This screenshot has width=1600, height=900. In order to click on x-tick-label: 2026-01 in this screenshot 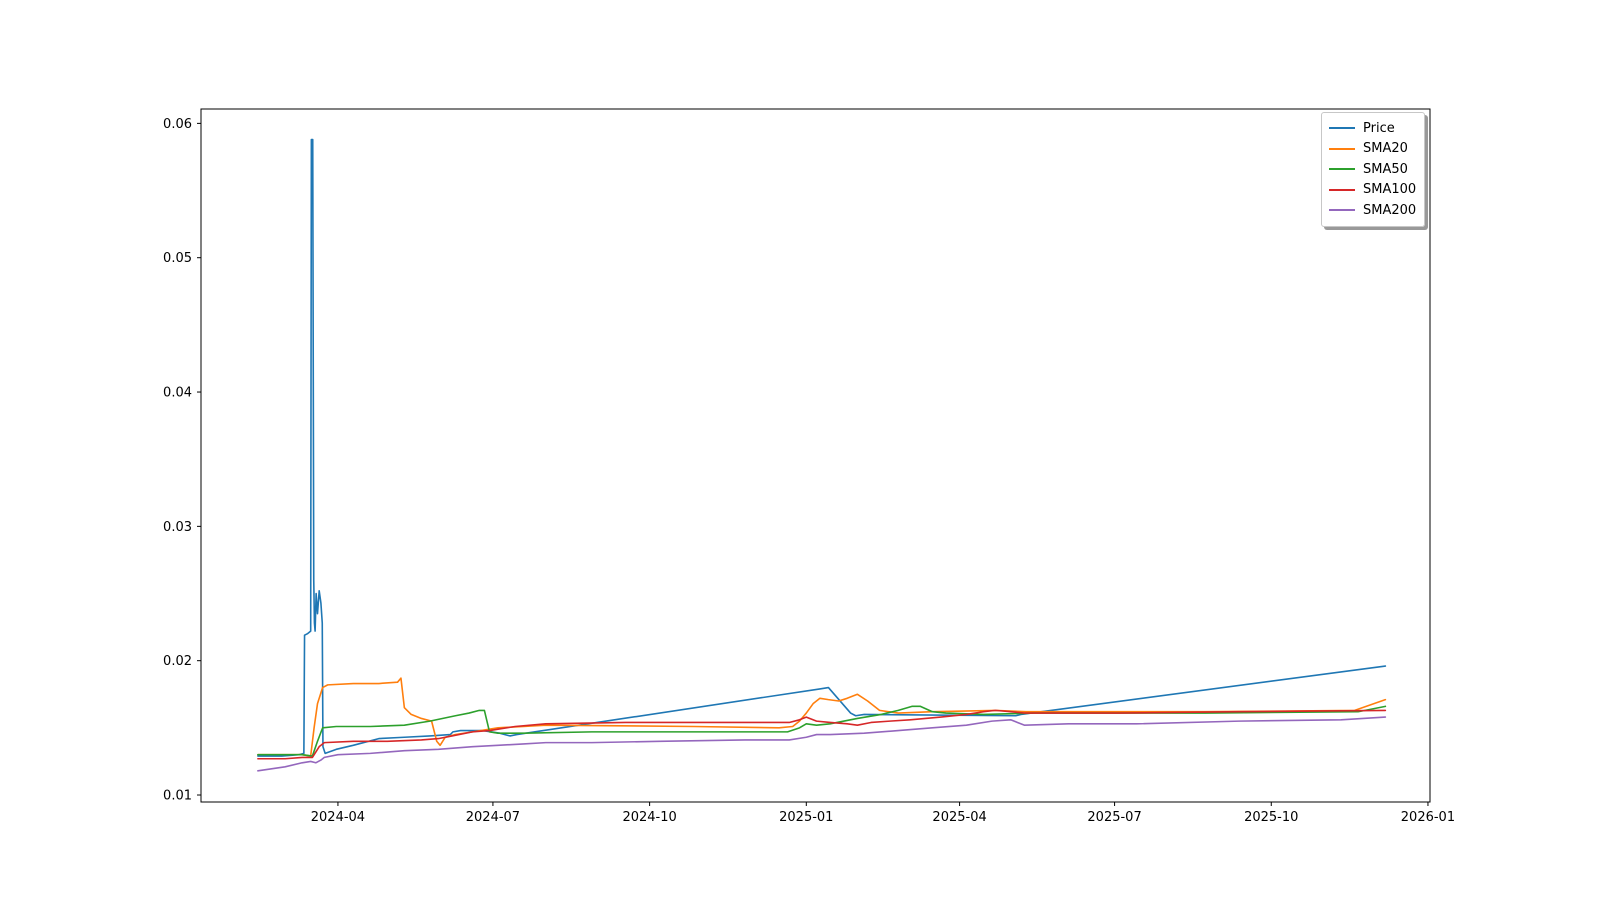, I will do `click(1428, 817)`.